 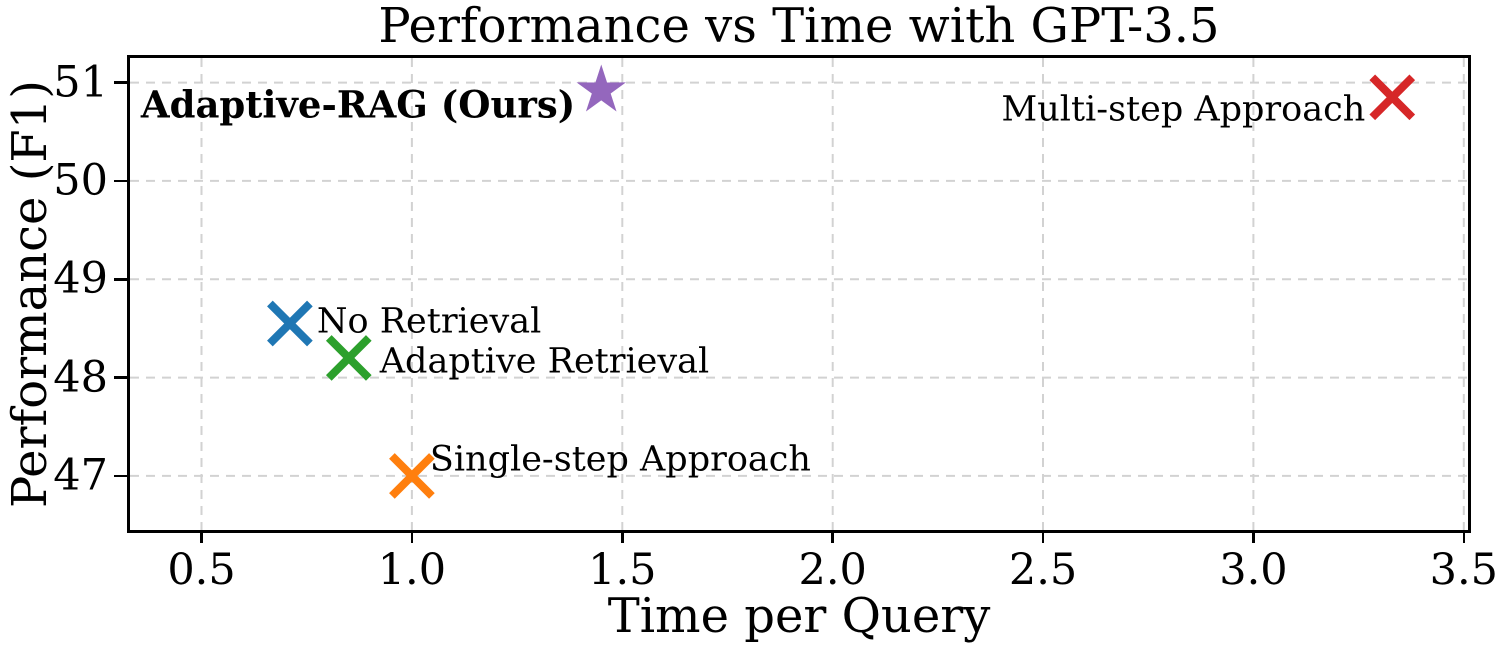 What do you see at coordinates (1464, 536) in the screenshot?
I see `x-tick-3.5` at bounding box center [1464, 536].